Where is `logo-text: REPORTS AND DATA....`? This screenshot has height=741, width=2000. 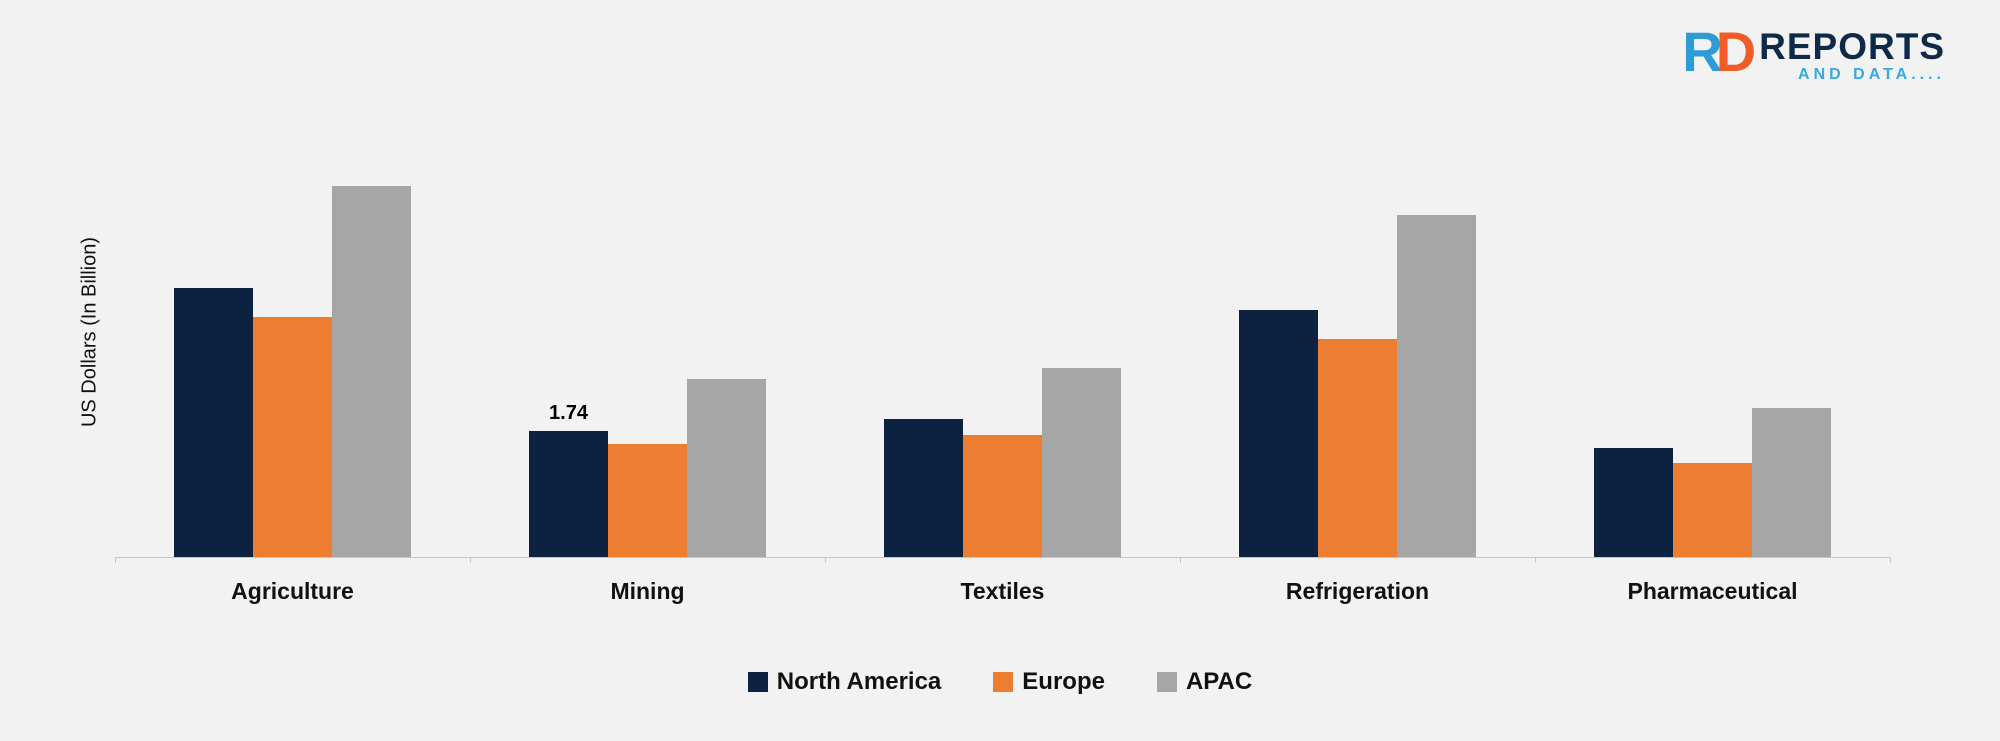
logo-text: REPORTS AND DATA.... is located at coordinates (1852, 55).